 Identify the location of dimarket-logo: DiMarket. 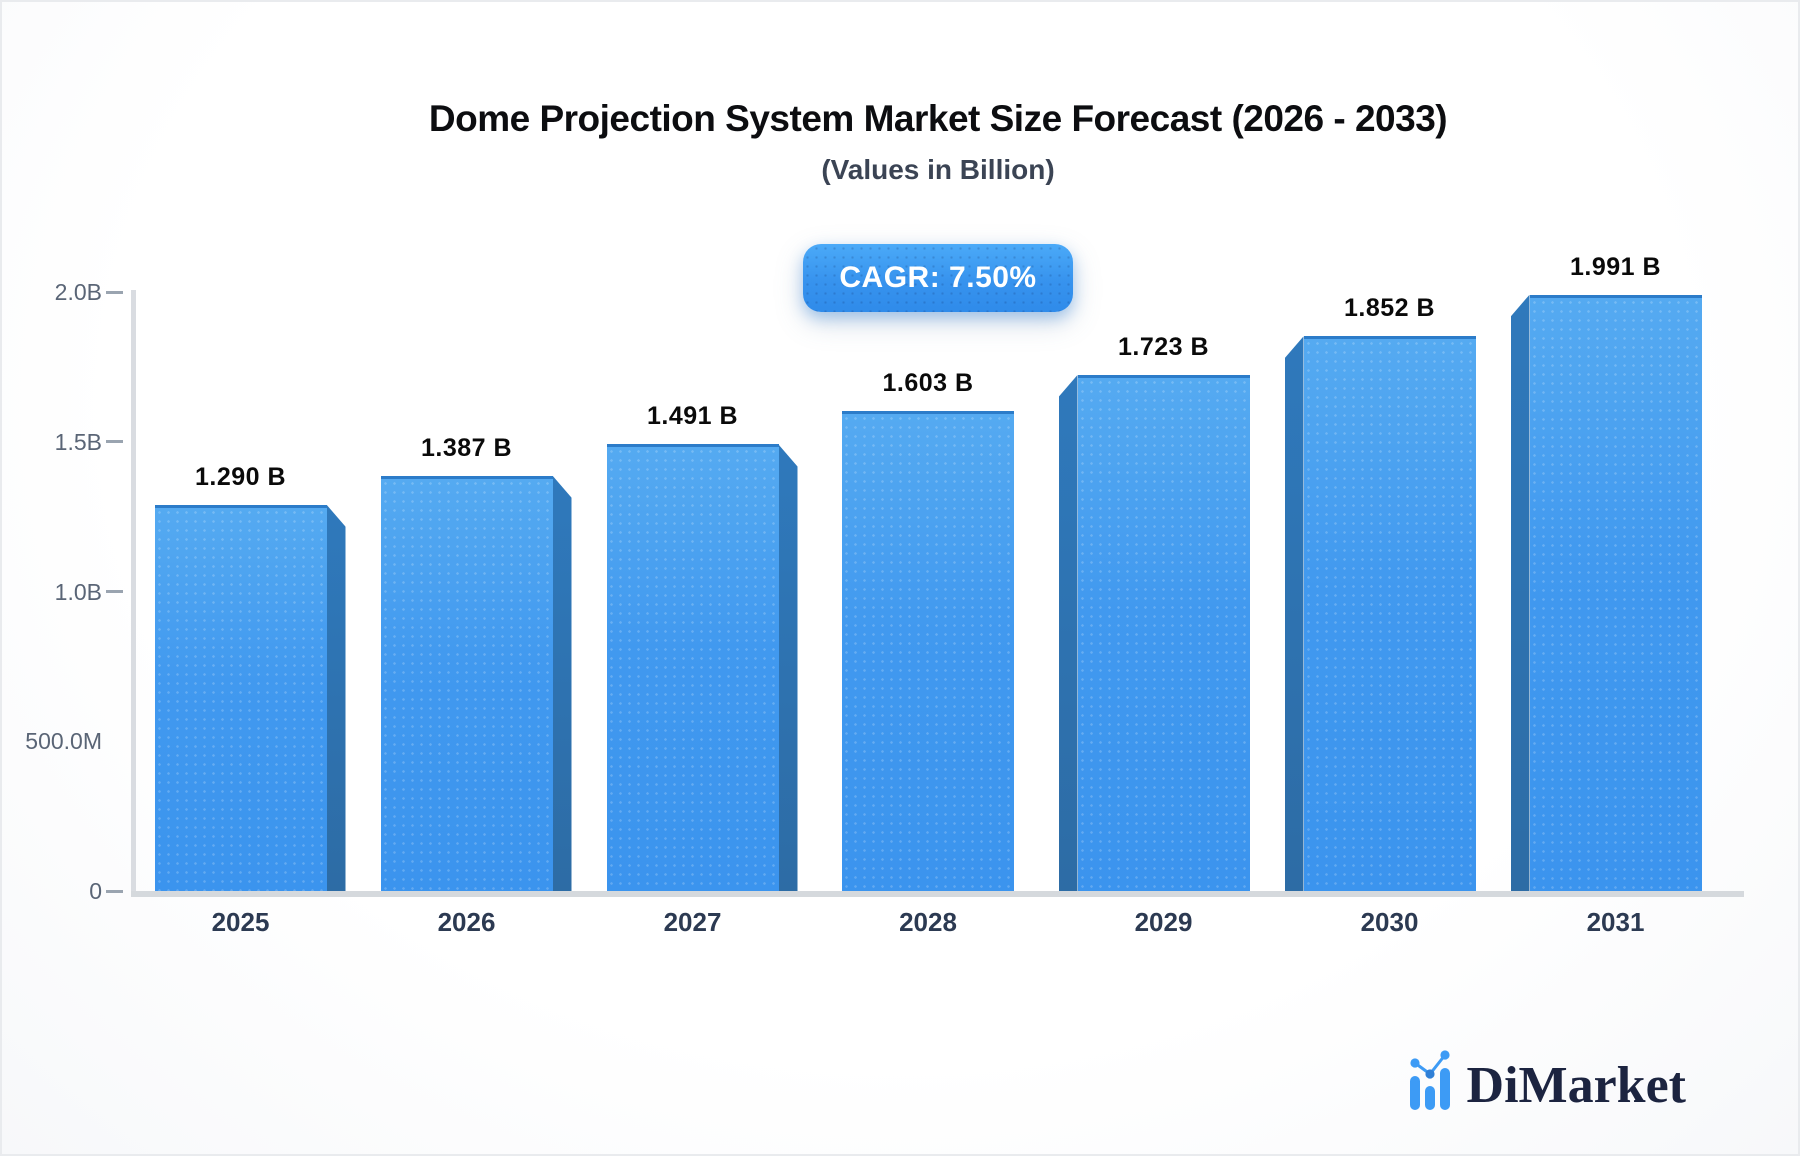
(1547, 1081).